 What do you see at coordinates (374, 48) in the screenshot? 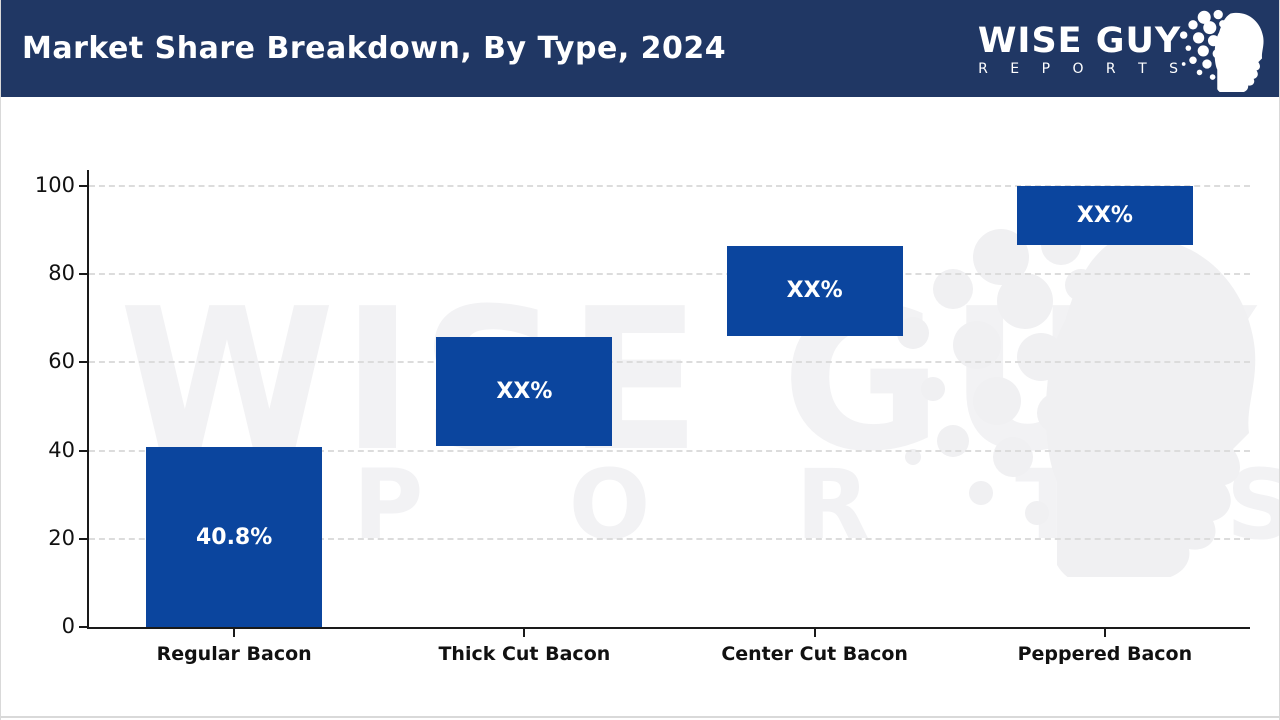
I see `page-title: Market Share Breakdown, By Type, 2024` at bounding box center [374, 48].